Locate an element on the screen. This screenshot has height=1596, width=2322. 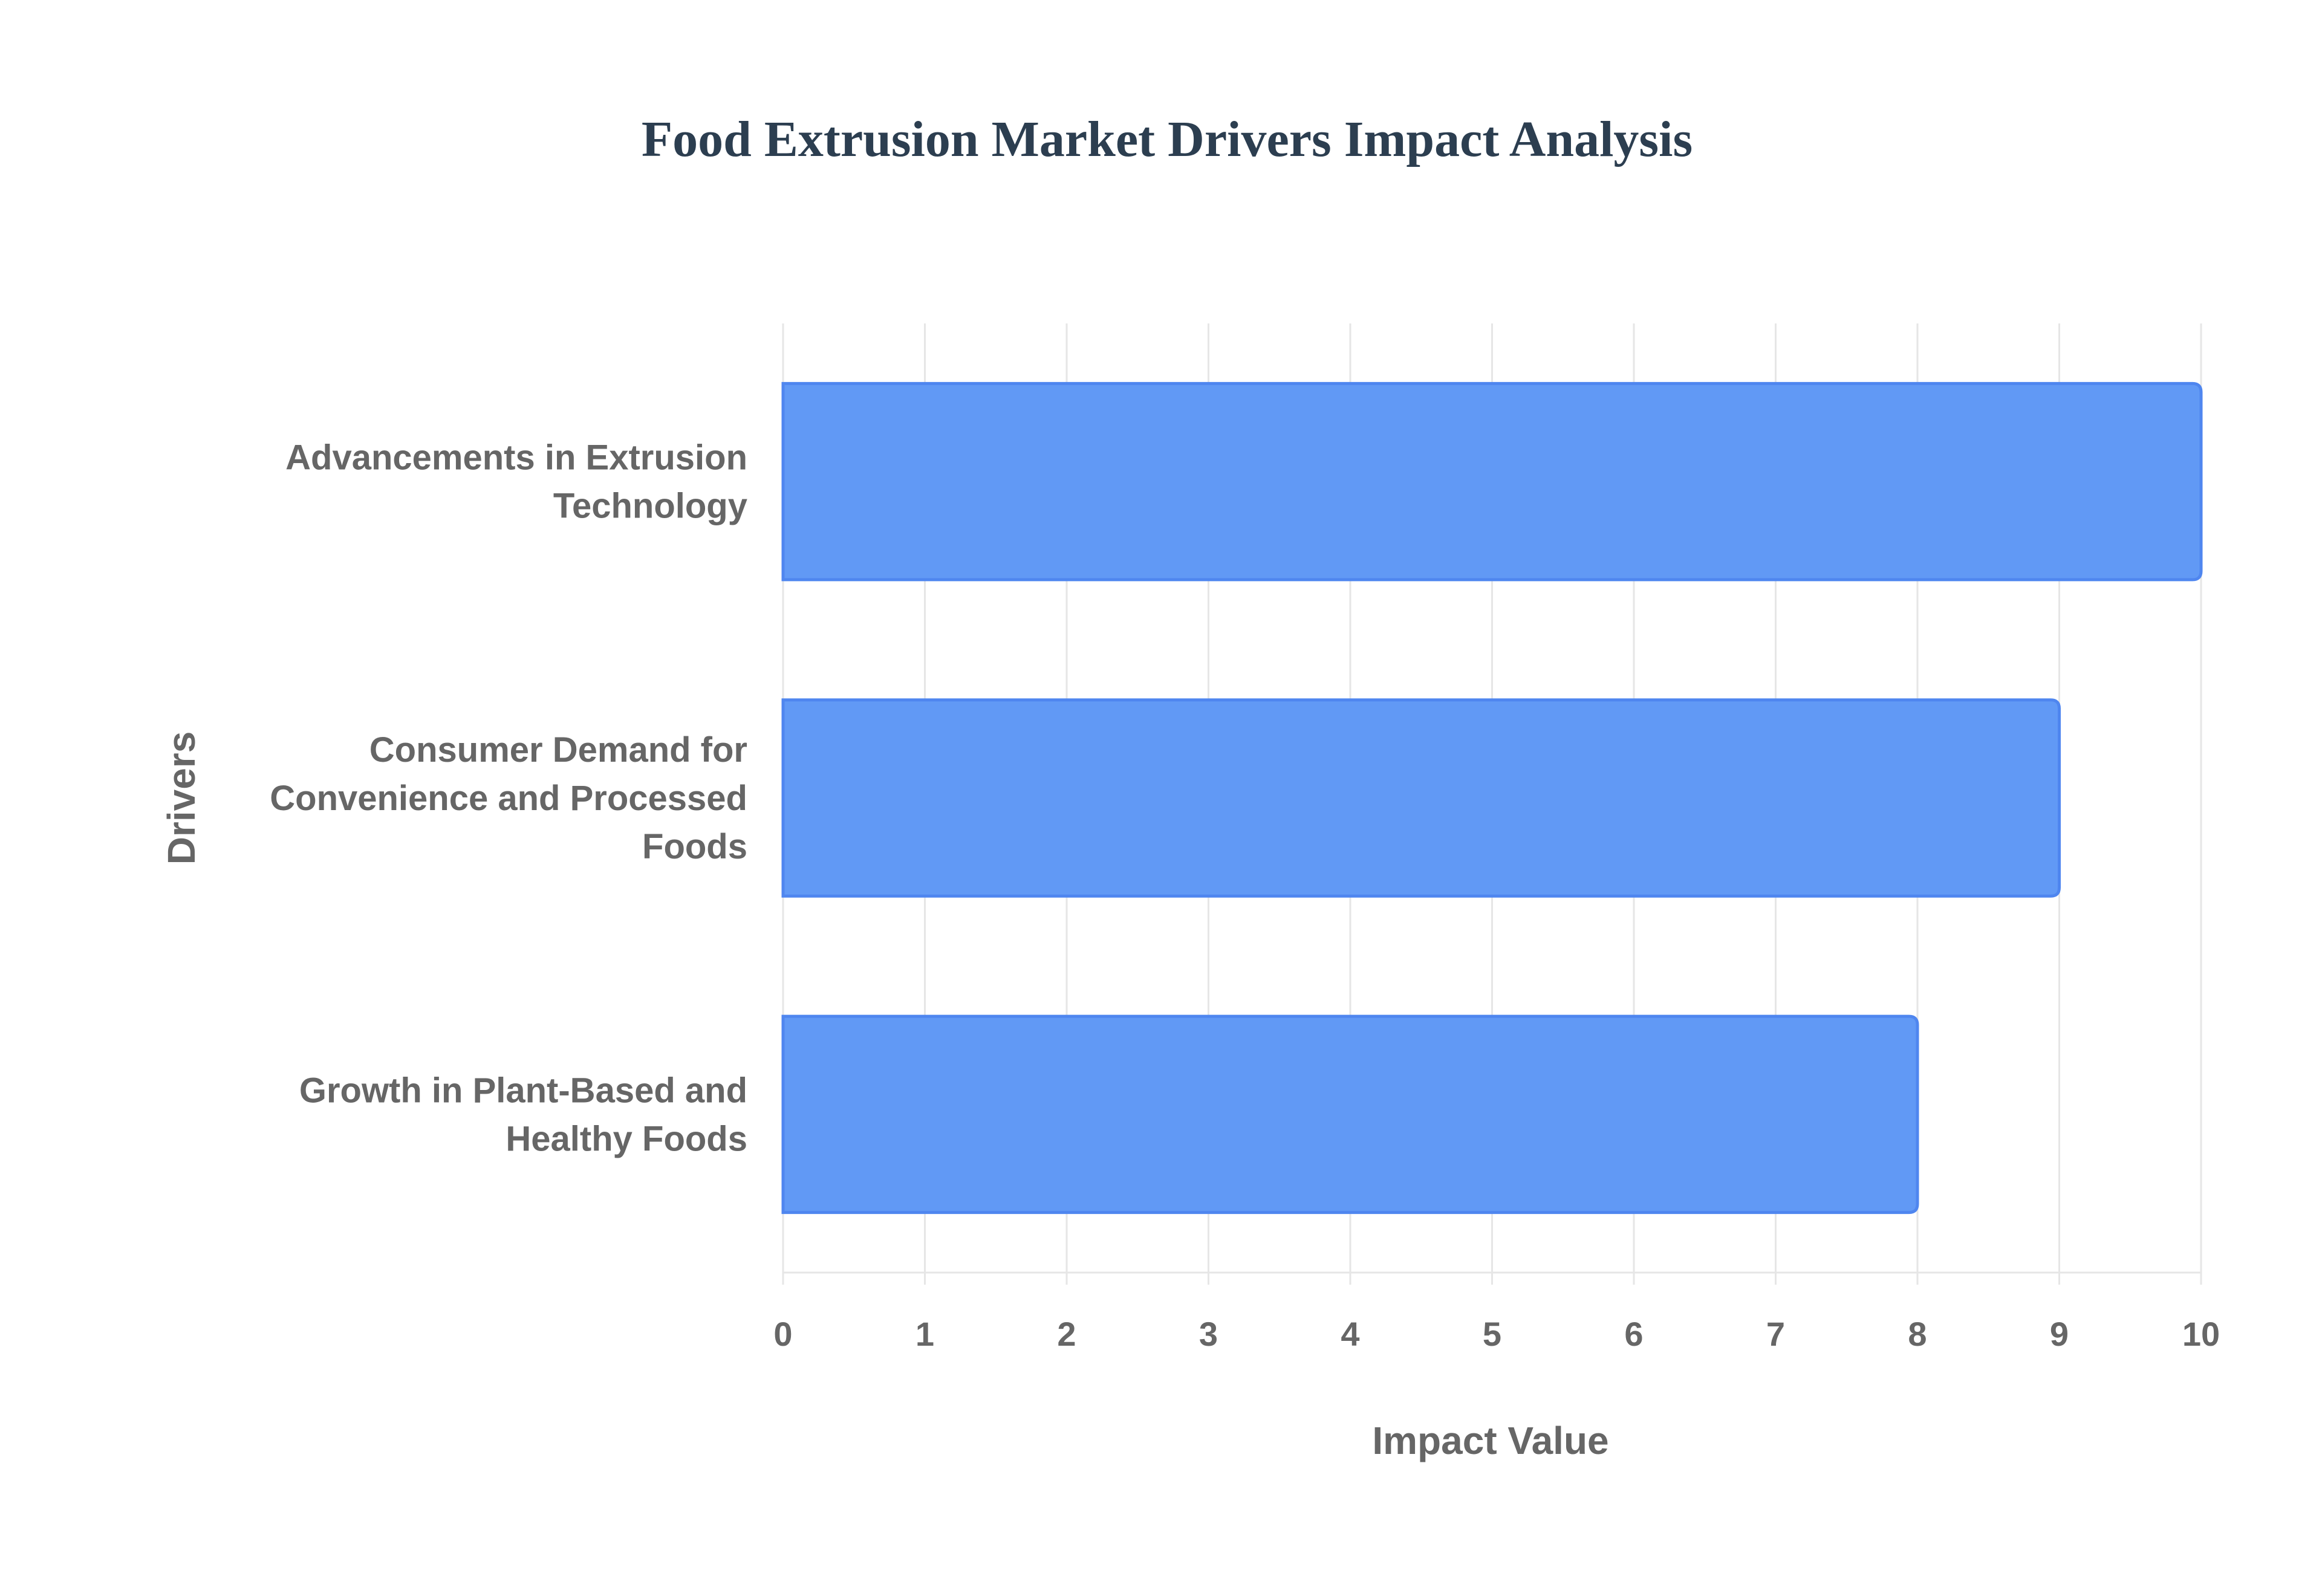
y-category-label: Convenience and Processed is located at coordinates (508, 798).